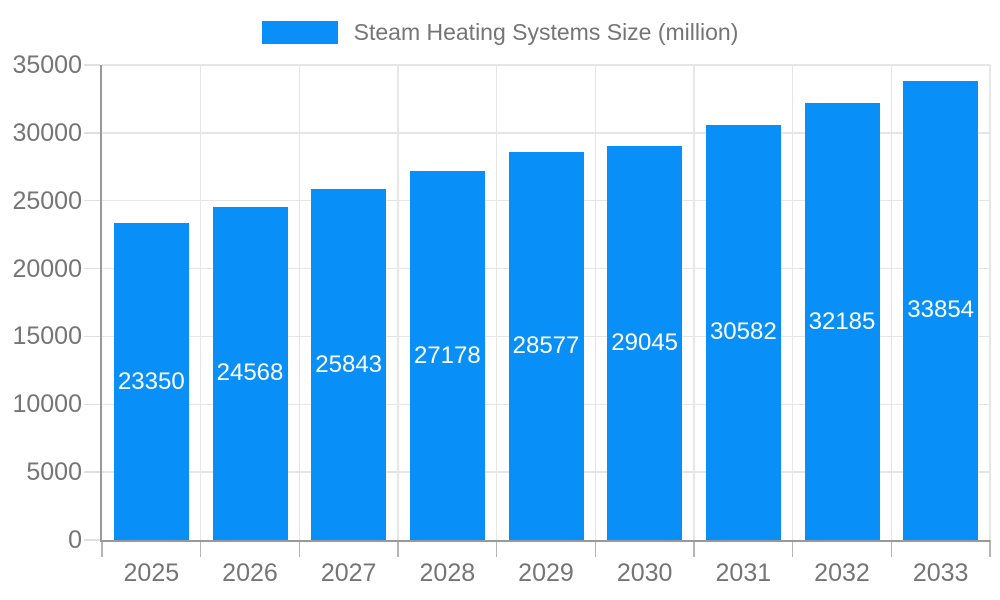 The height and width of the screenshot is (600, 1000). I want to click on bar-2027: 25843, so click(349, 364).